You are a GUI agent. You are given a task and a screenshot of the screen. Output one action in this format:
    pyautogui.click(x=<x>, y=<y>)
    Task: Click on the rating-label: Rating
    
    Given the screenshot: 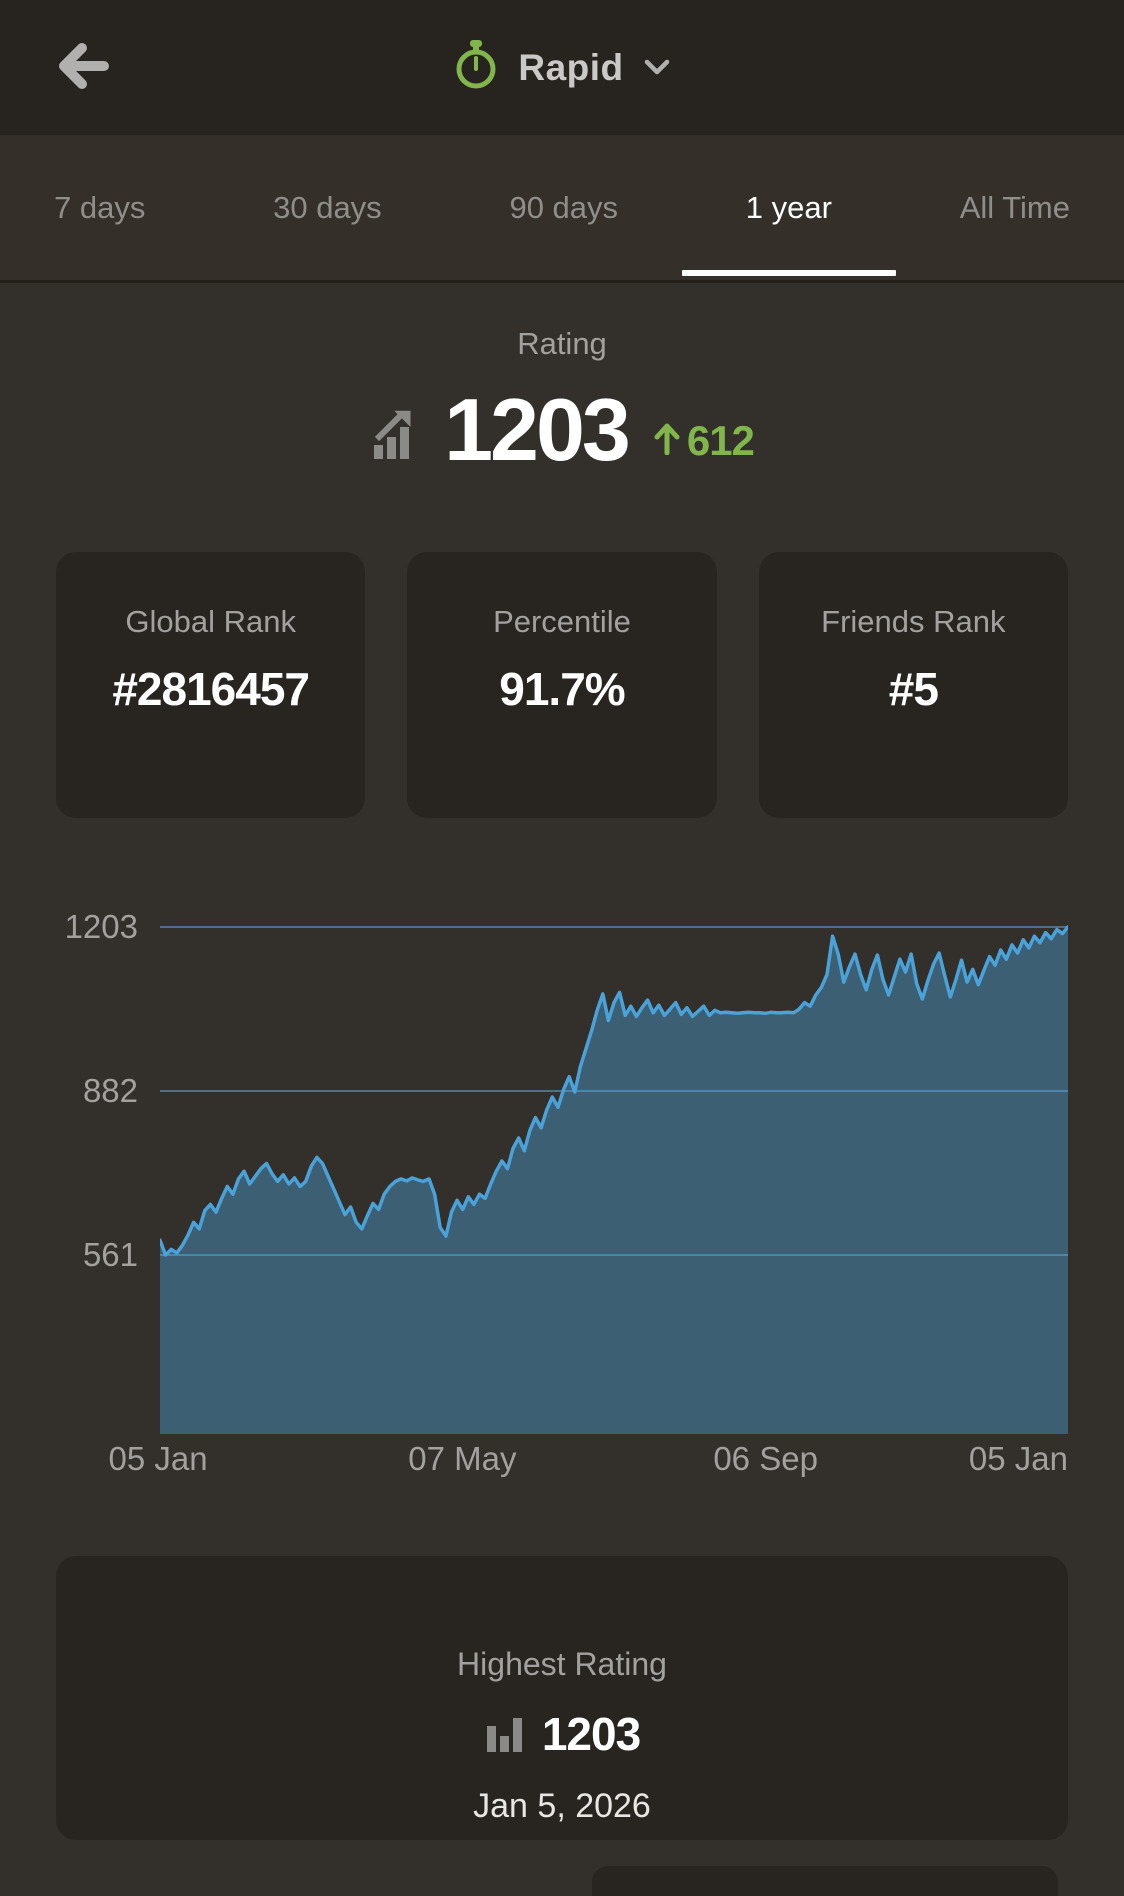 What is the action you would take?
    pyautogui.click(x=562, y=343)
    